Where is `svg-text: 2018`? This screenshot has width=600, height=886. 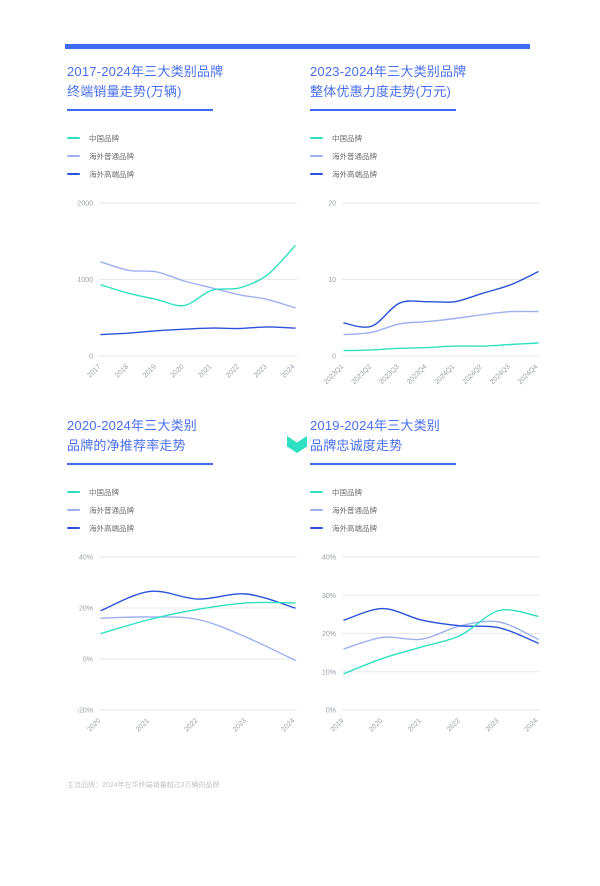
svg-text: 2018 is located at coordinates (122, 371).